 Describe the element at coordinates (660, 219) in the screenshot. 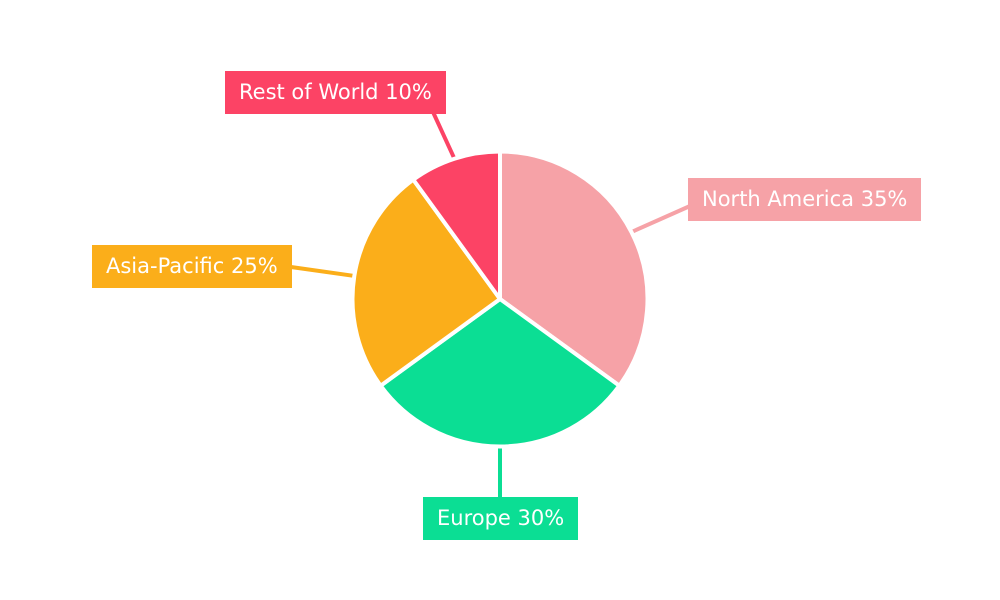

I see `leader-line-north-america` at that location.